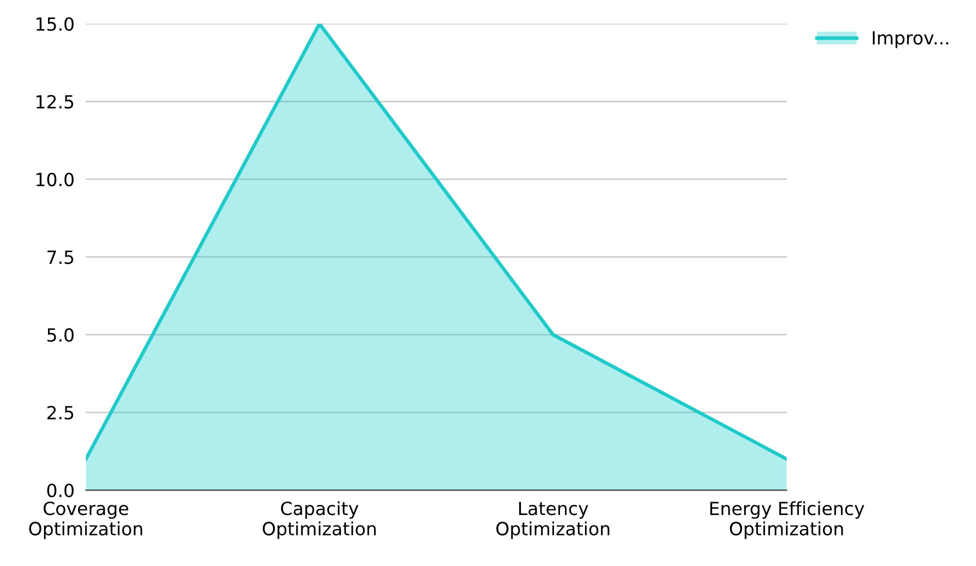  I want to click on x-tick-label: Energy Efficiency Optimization, so click(787, 520).